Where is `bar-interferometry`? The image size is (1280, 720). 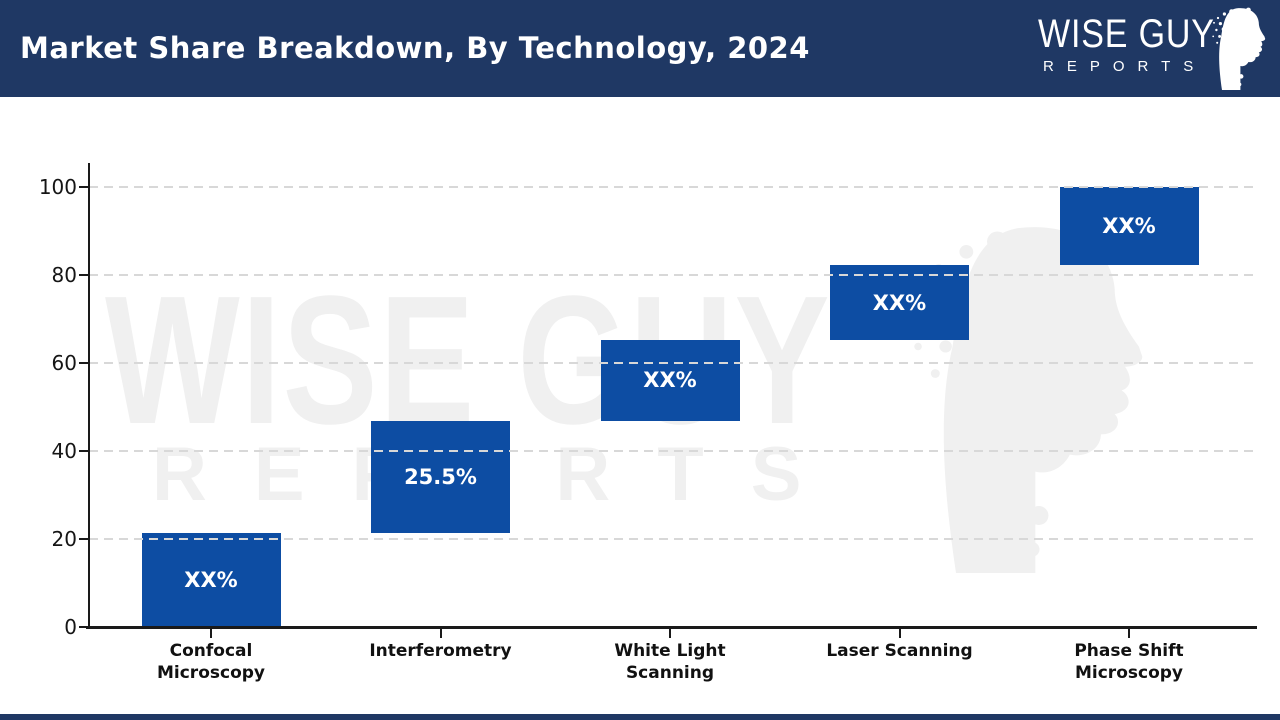 bar-interferometry is located at coordinates (440, 476).